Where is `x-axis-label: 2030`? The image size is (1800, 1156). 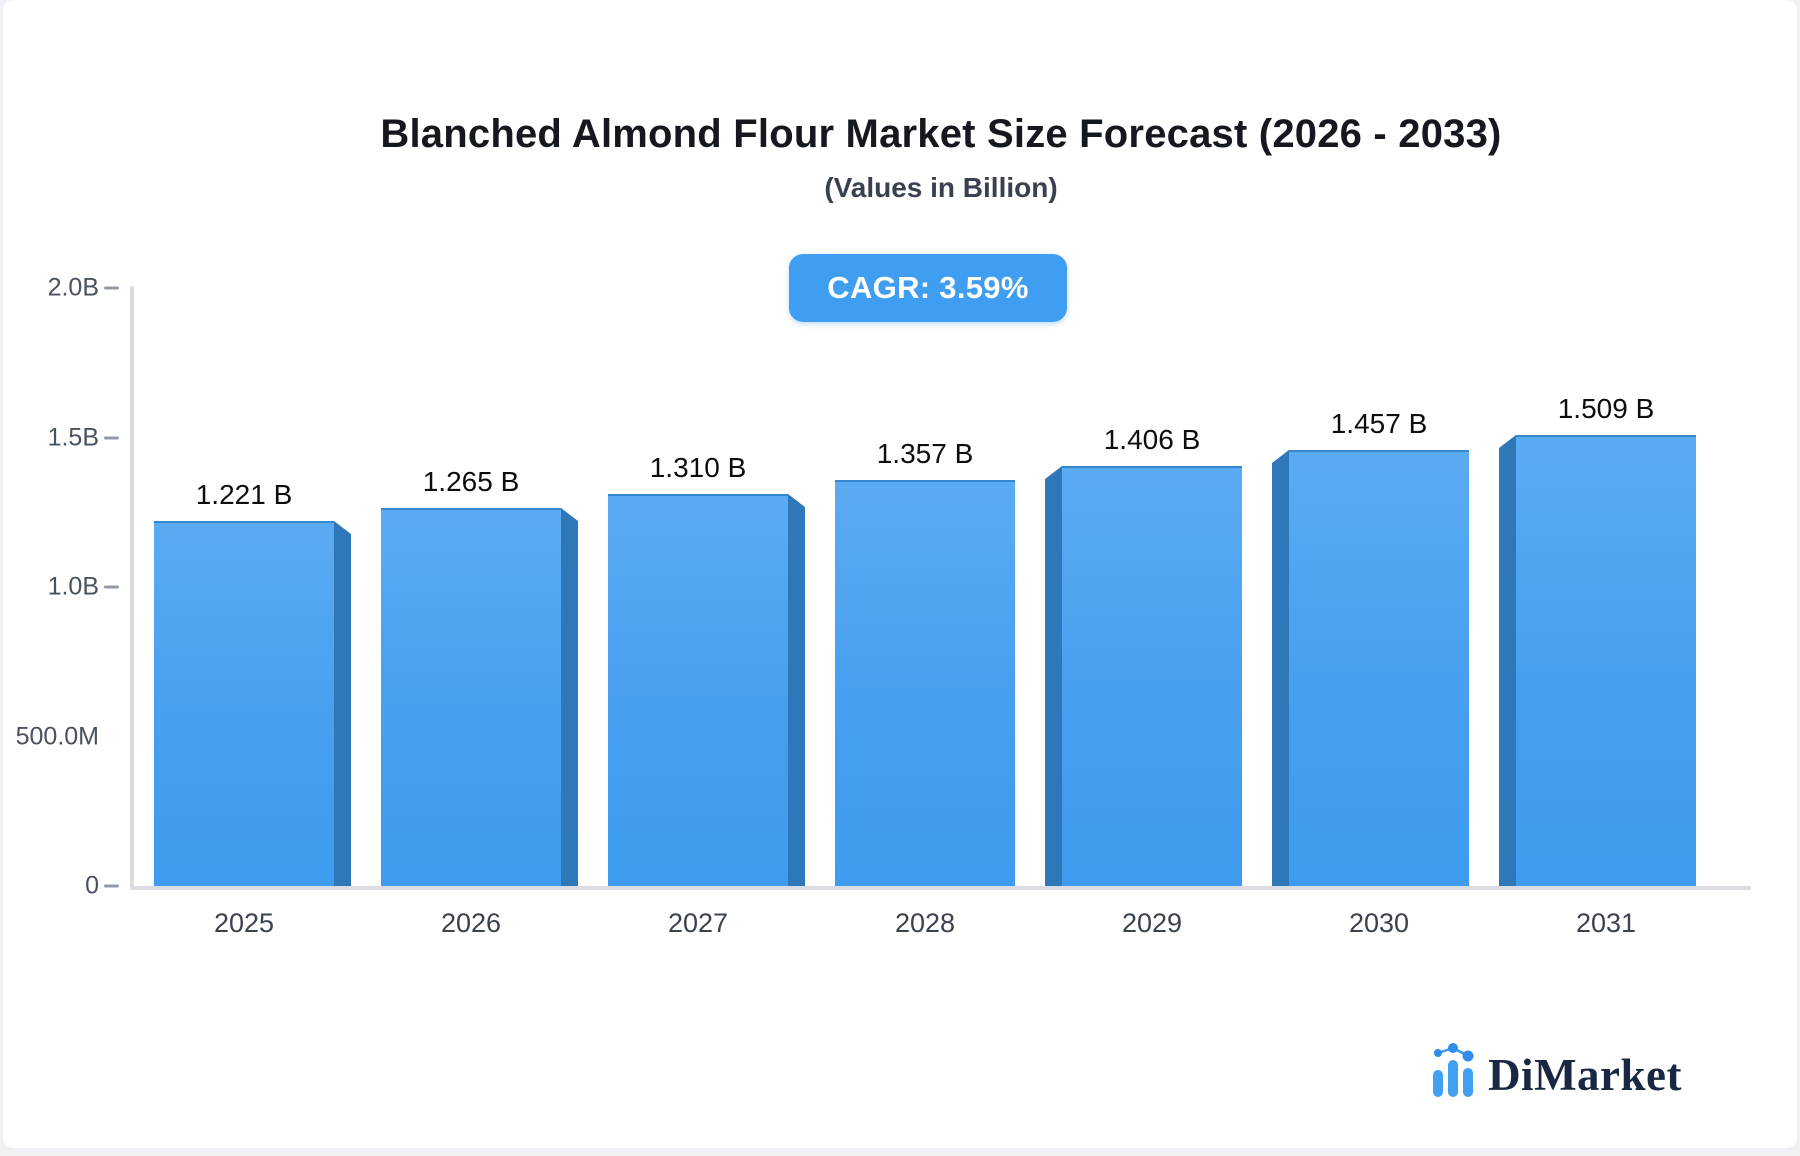
x-axis-label: 2030 is located at coordinates (1379, 923).